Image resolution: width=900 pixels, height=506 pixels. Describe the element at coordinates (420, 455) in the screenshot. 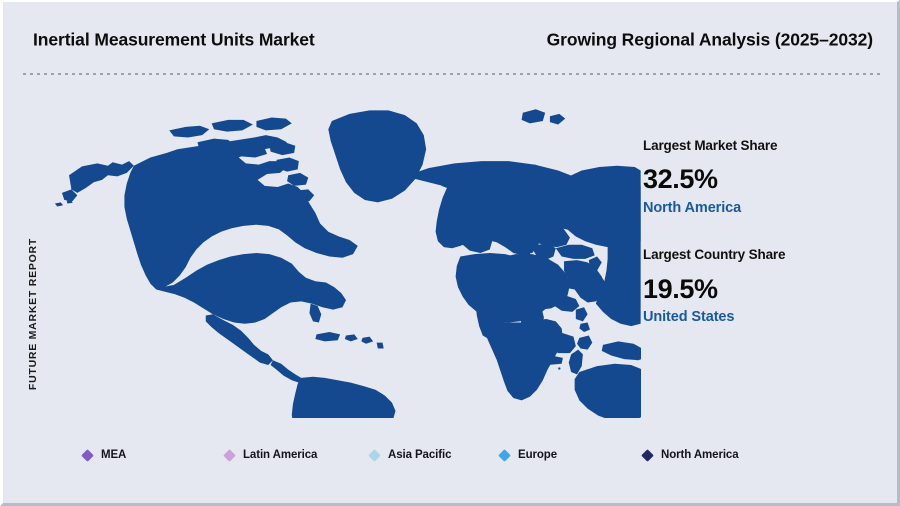

I see `legend-label: Asia Pacific` at that location.